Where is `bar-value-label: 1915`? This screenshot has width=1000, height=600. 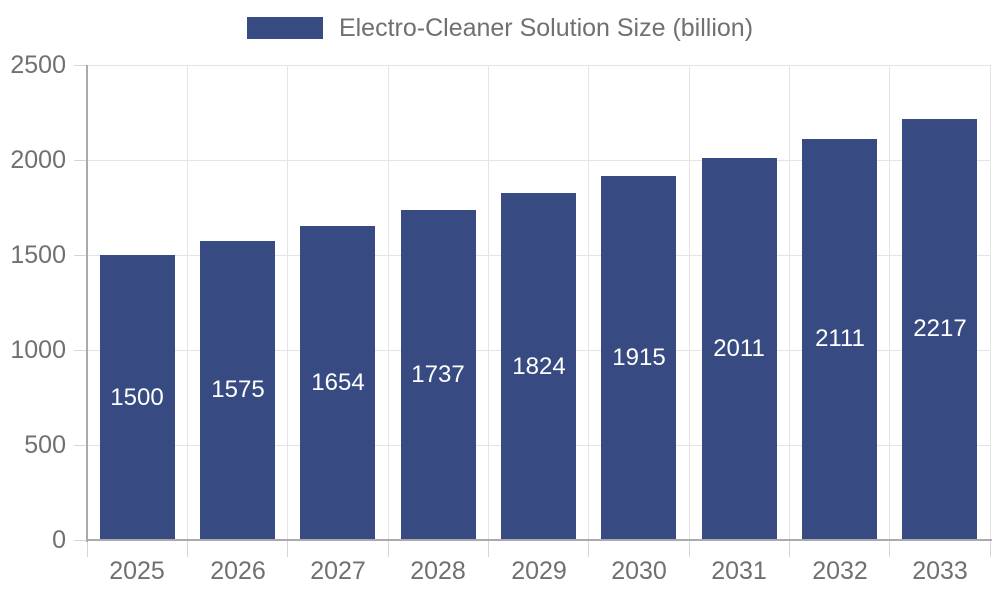 bar-value-label: 1915 is located at coordinates (639, 357).